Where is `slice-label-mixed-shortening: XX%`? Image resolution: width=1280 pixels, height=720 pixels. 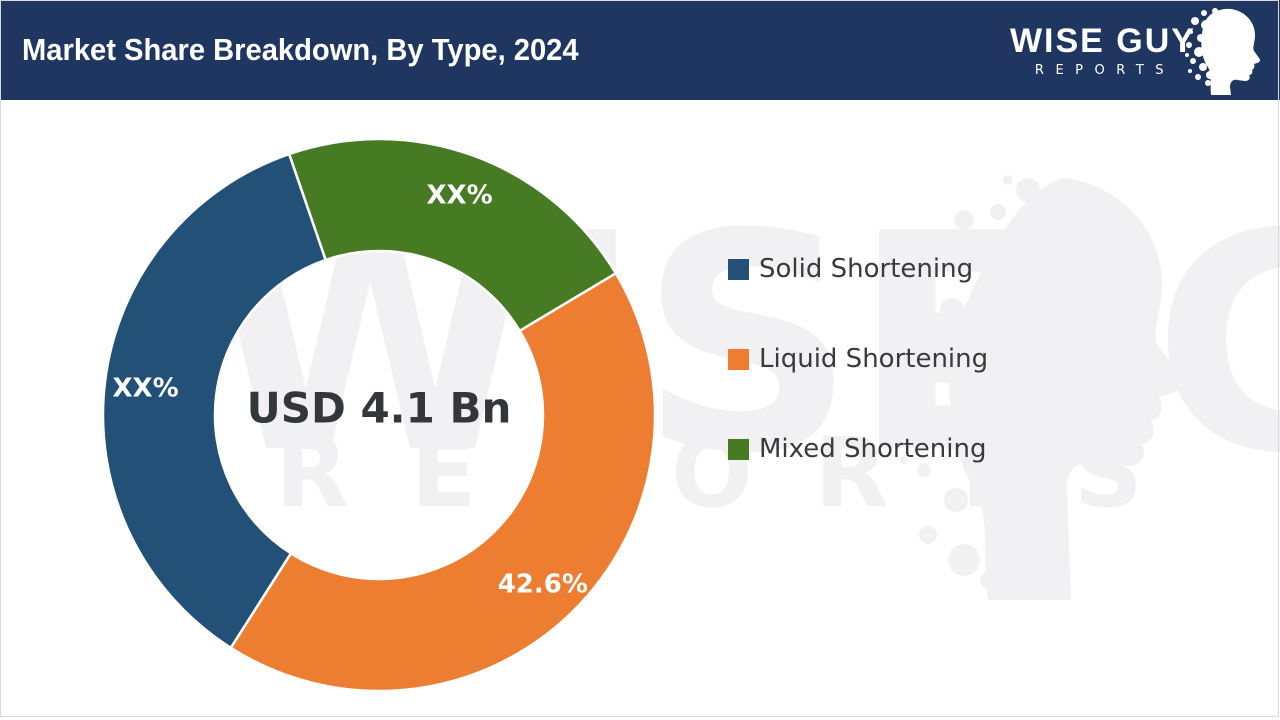 slice-label-mixed-shortening: XX% is located at coordinates (460, 195).